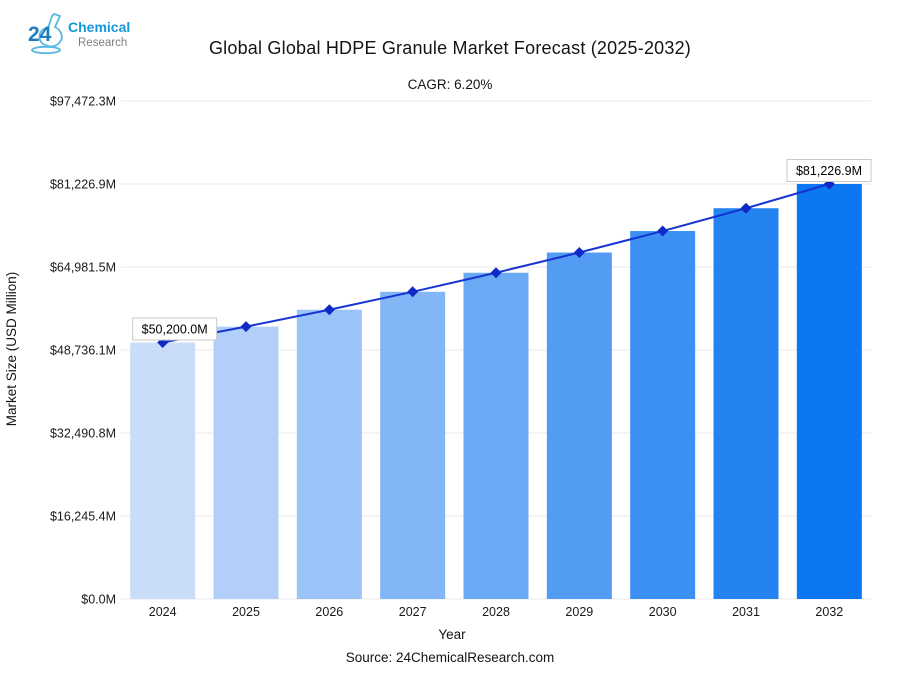  Describe the element at coordinates (663, 612) in the screenshot. I see `x-tick-label: 2030` at that location.